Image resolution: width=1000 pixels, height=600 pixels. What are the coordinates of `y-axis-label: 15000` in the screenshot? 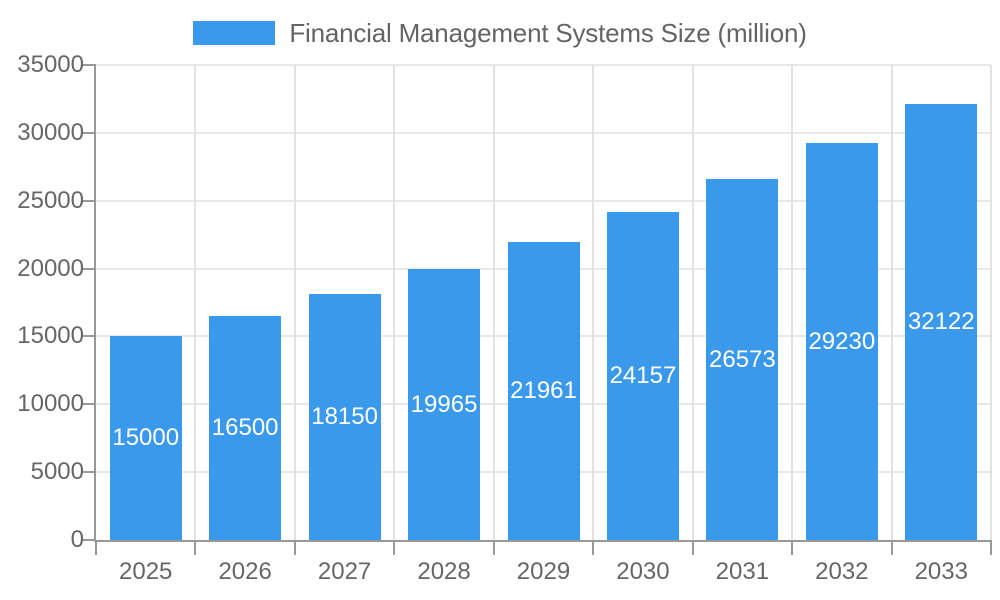 It's located at (50, 336).